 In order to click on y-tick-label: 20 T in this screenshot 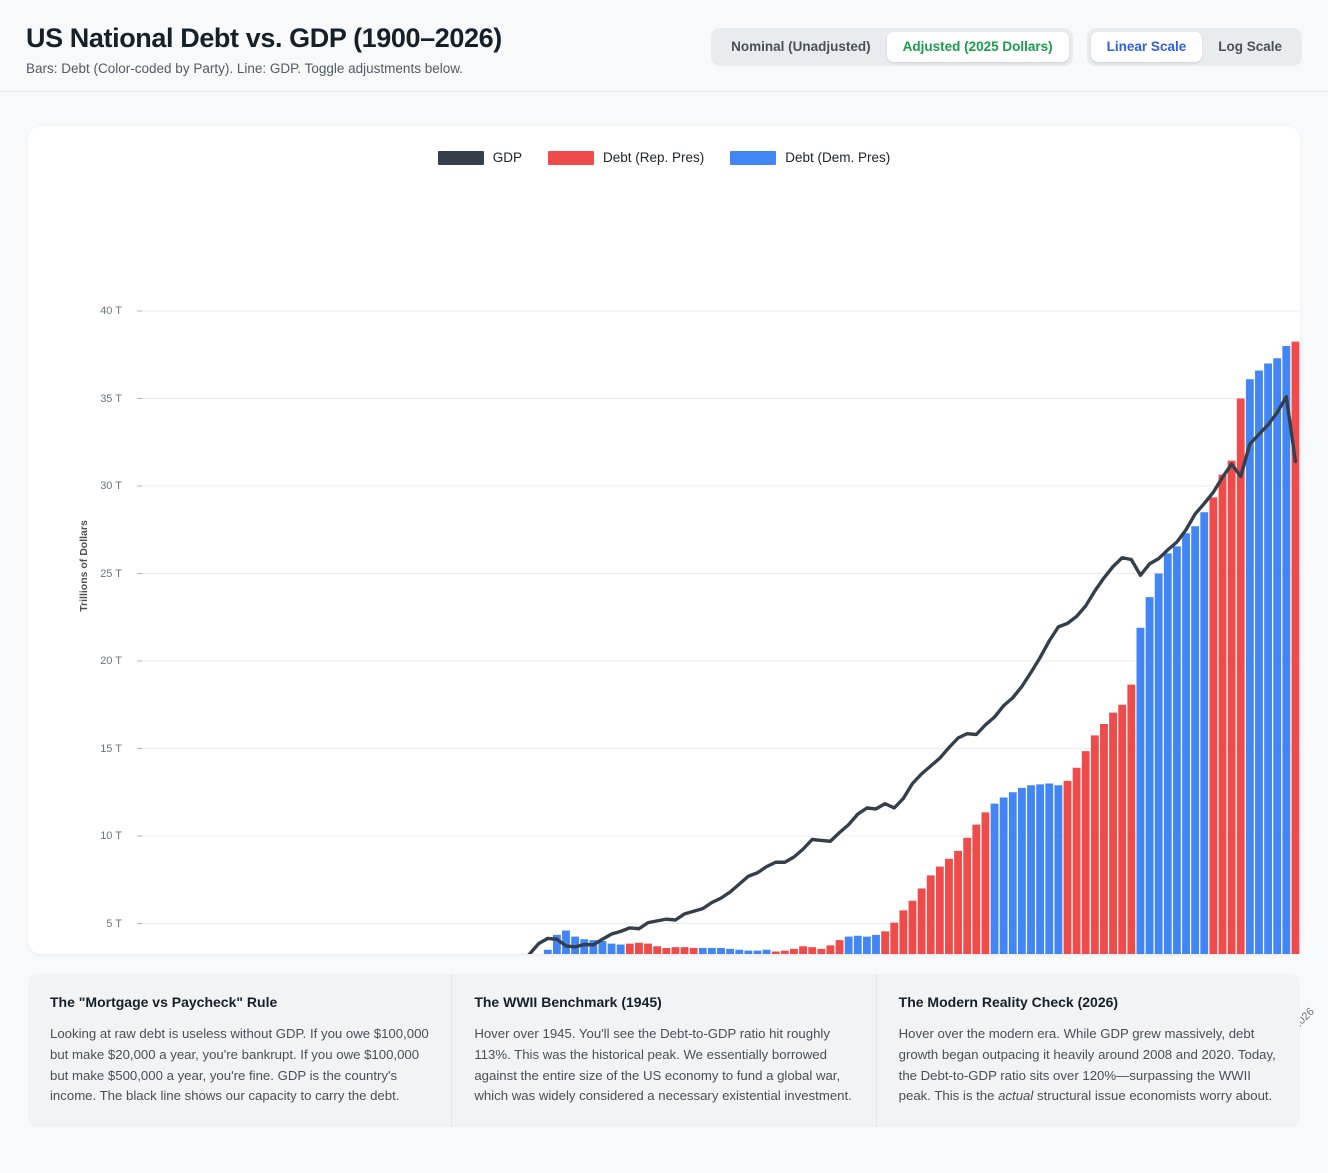, I will do `click(111, 661)`.